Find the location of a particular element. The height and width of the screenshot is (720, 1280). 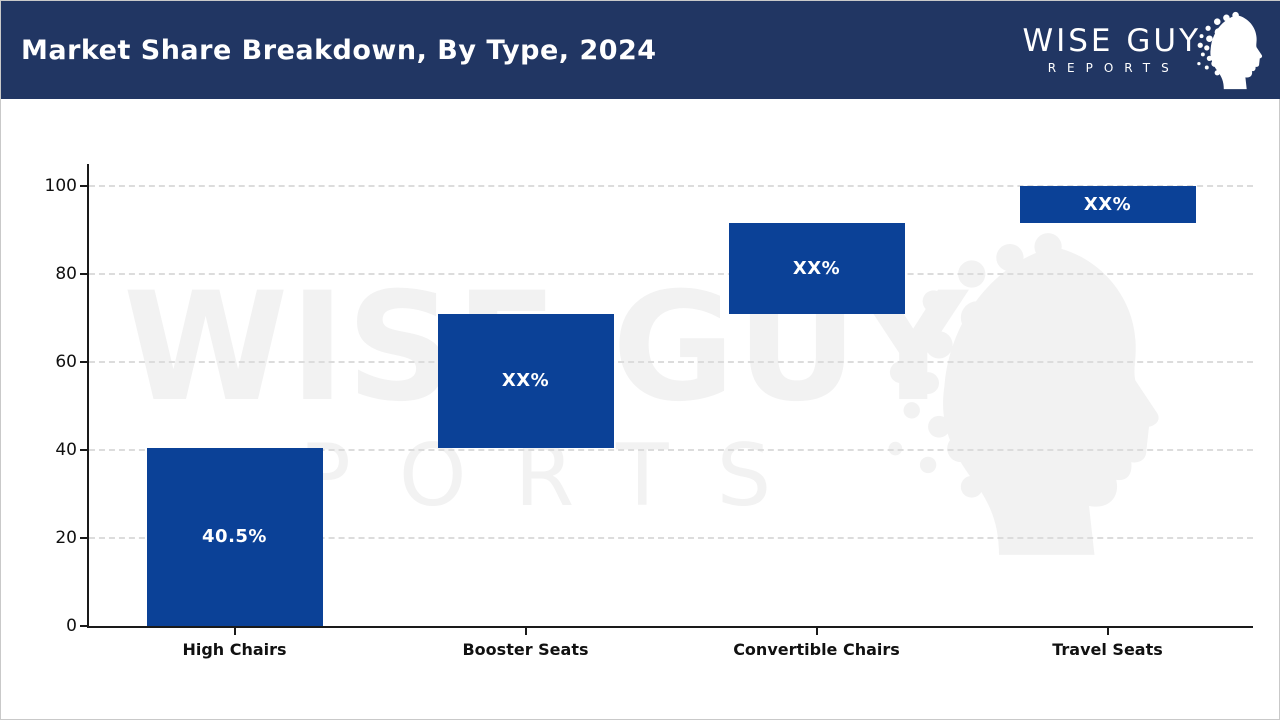

bar-high-chairs: 40.5% is located at coordinates (234, 536).